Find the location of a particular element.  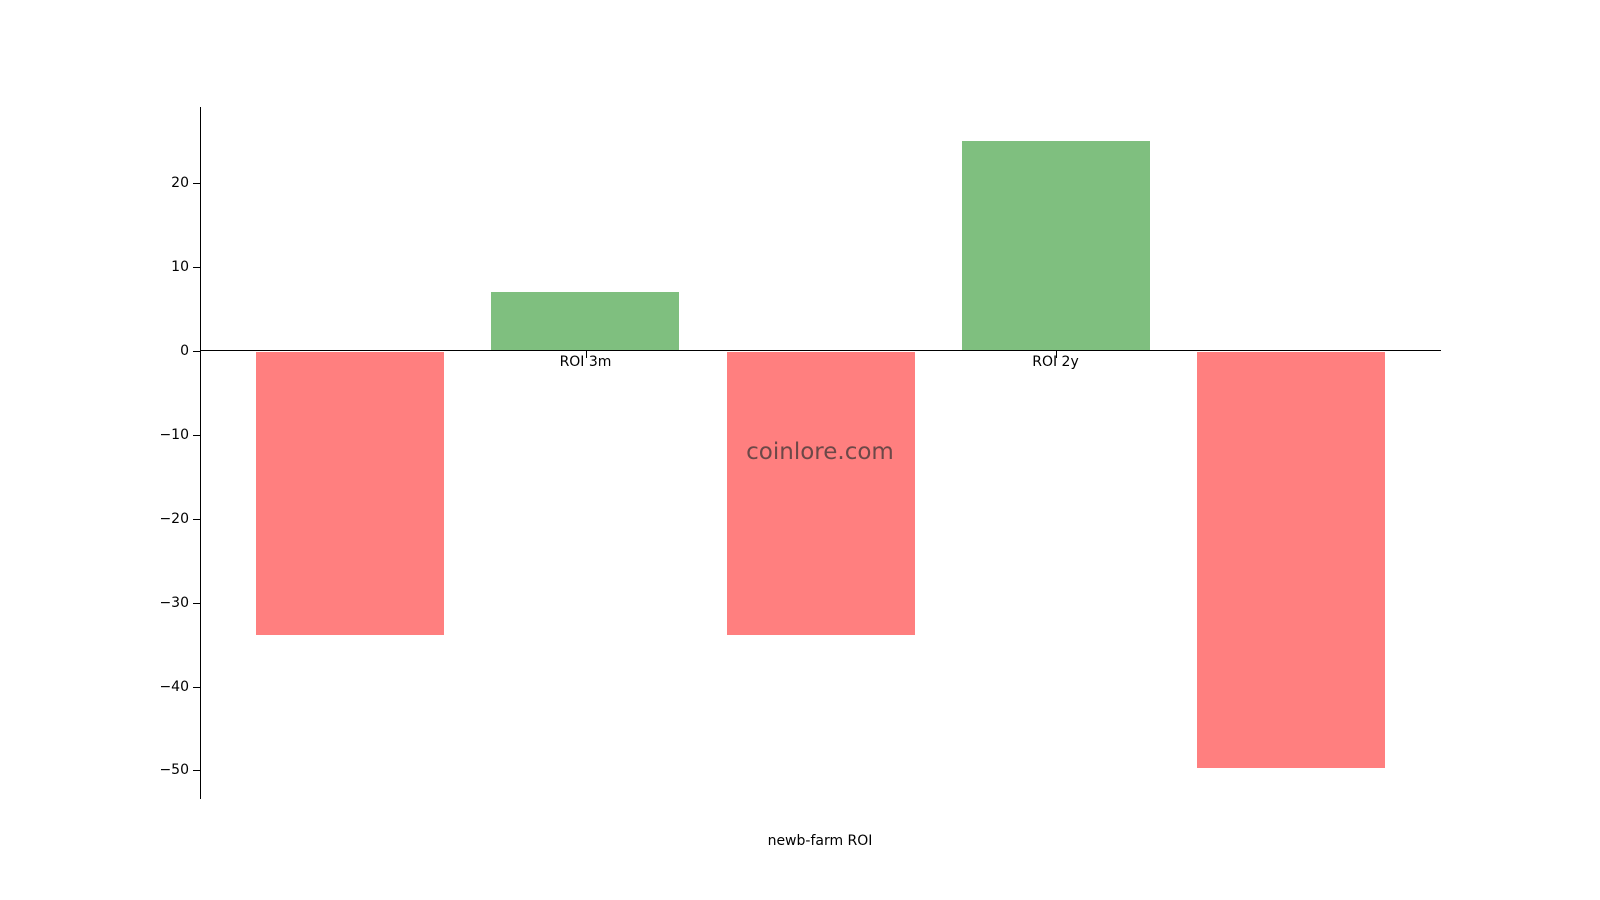

watermark-text: coinlore.com is located at coordinates (820, 452).